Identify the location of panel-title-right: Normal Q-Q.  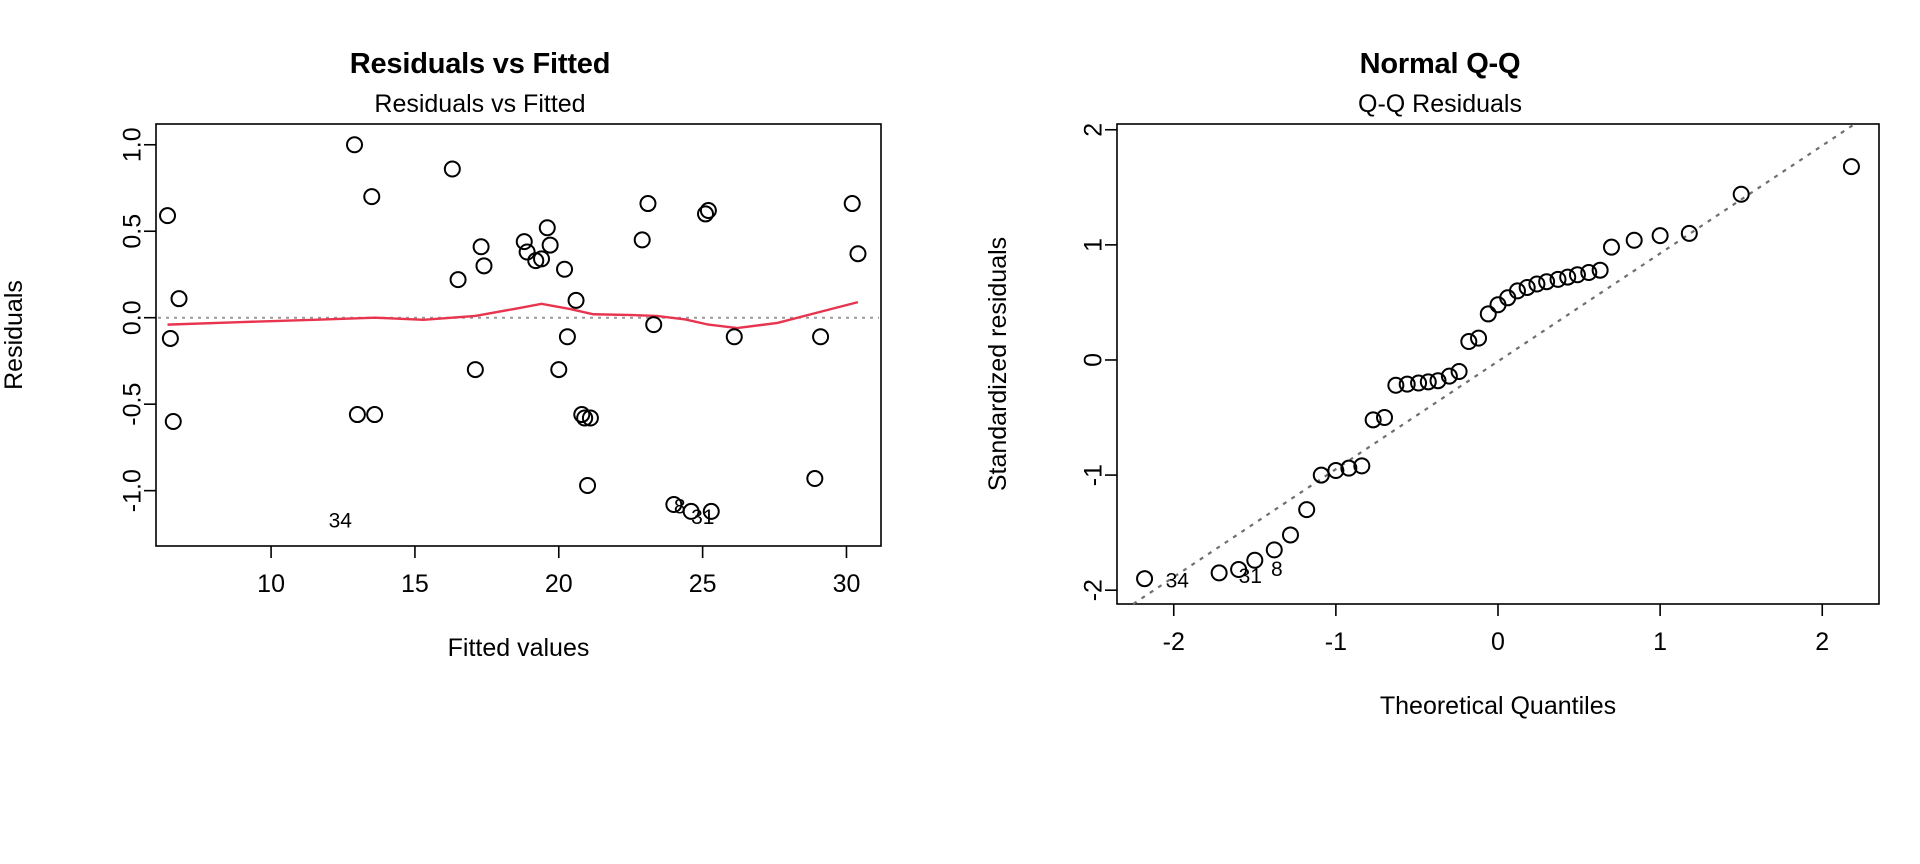
(1440, 64).